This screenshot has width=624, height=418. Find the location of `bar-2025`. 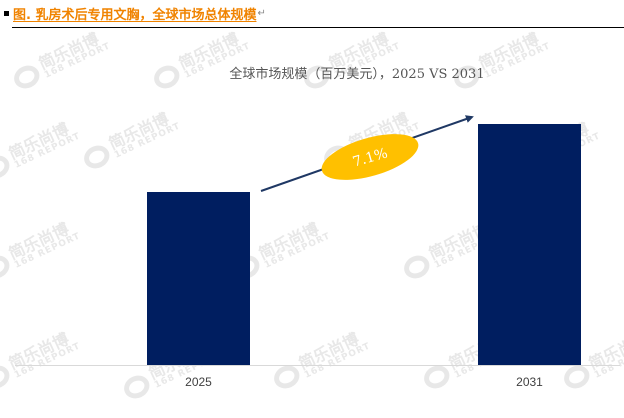

bar-2025 is located at coordinates (198, 278).